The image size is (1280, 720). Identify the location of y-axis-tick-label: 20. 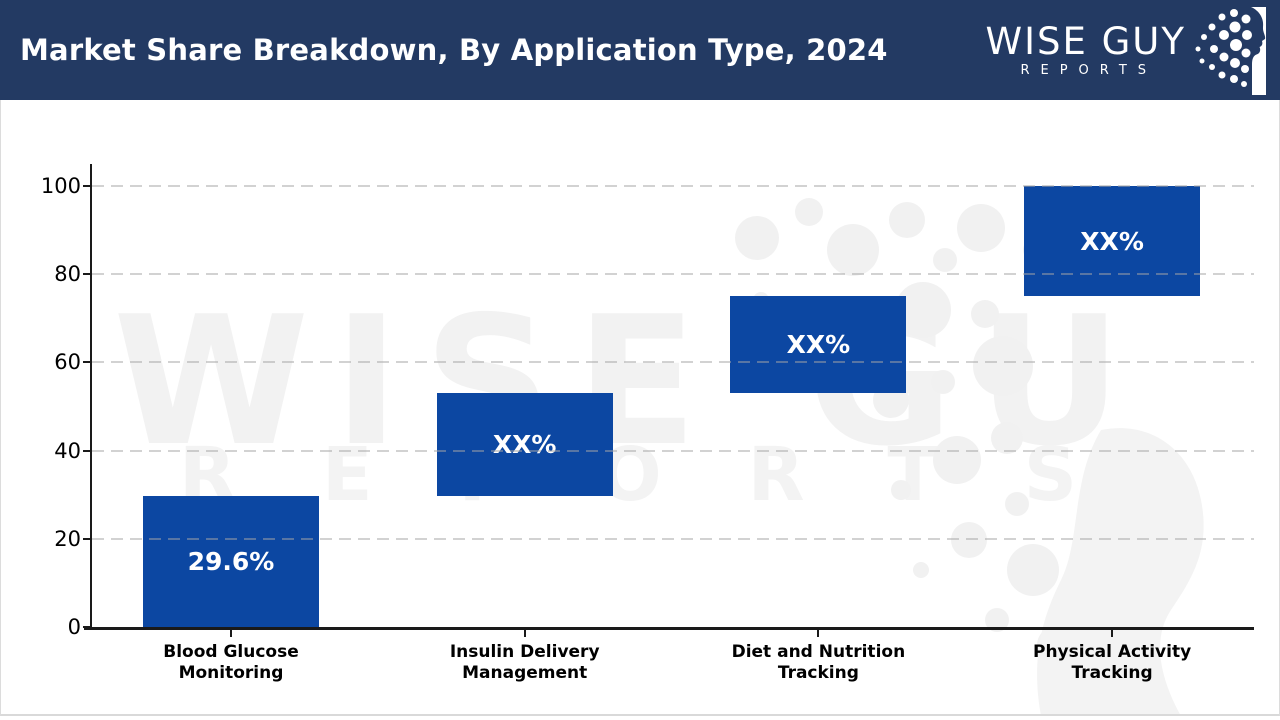
(67, 538).